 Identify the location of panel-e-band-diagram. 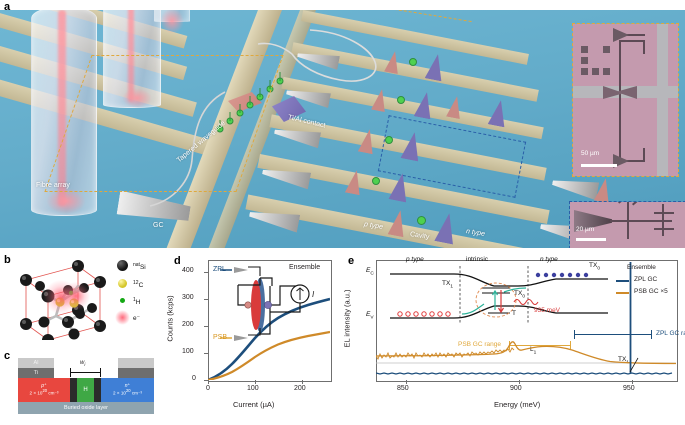
(499, 295).